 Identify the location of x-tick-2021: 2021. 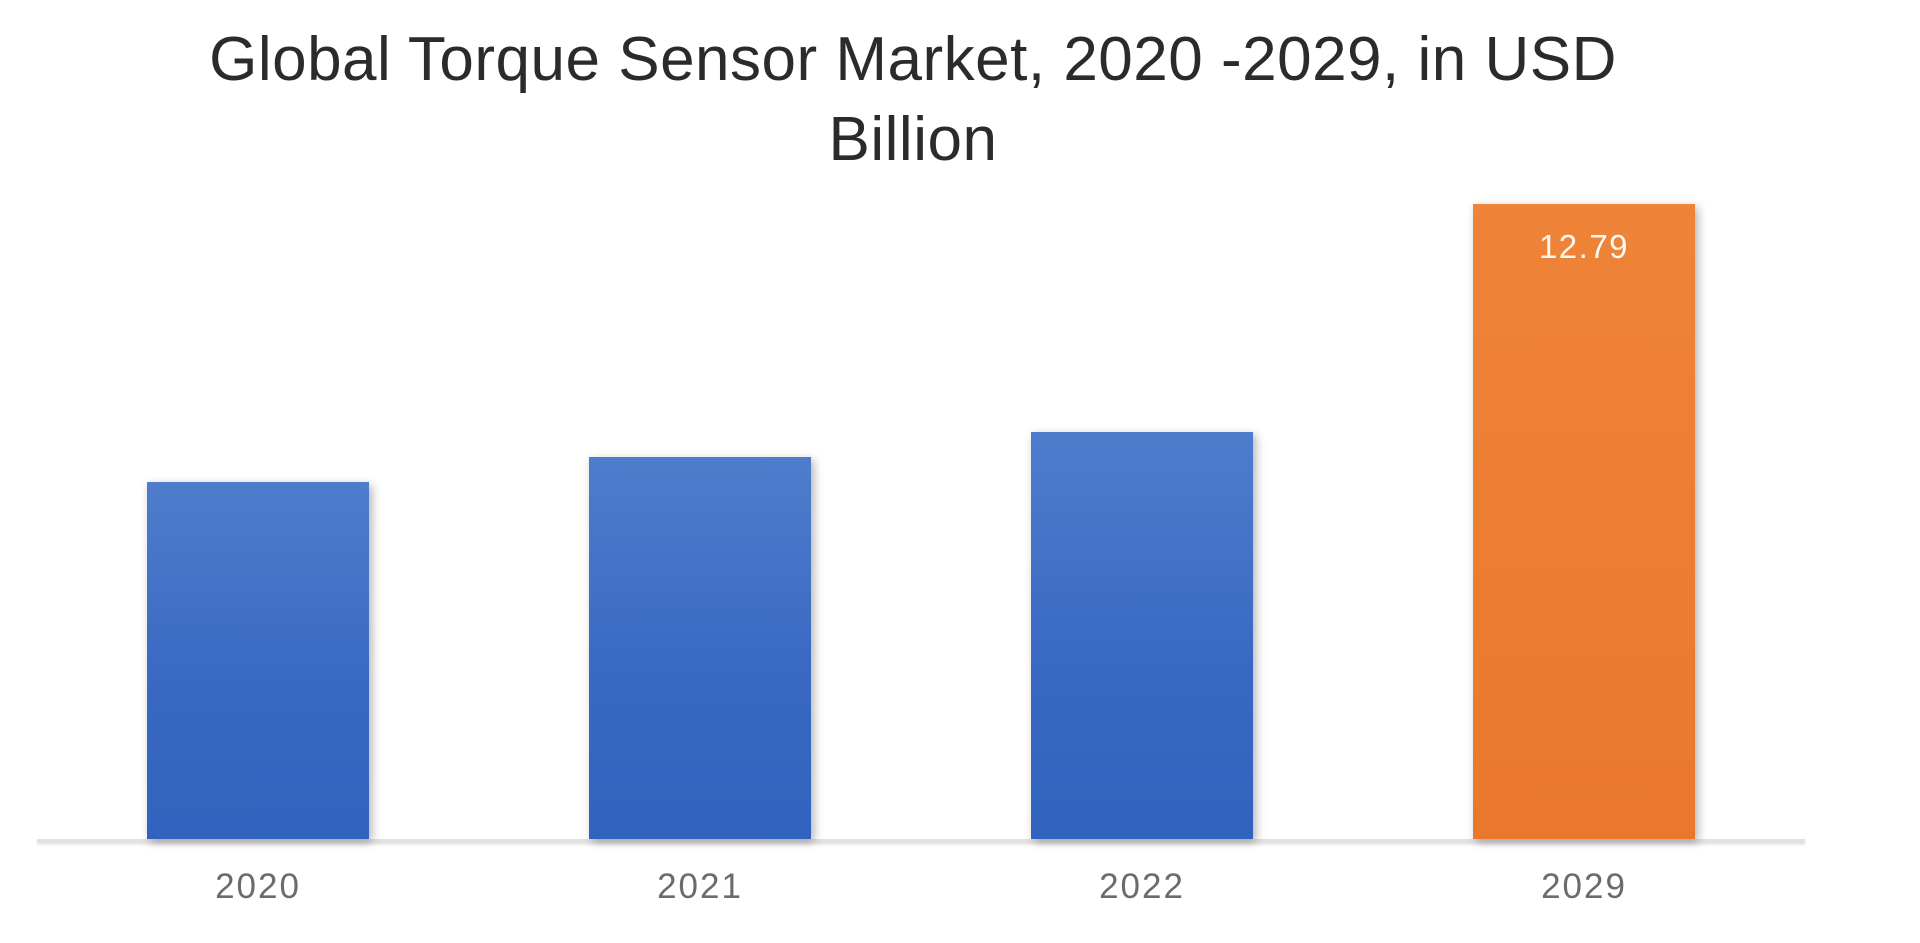
(700, 886).